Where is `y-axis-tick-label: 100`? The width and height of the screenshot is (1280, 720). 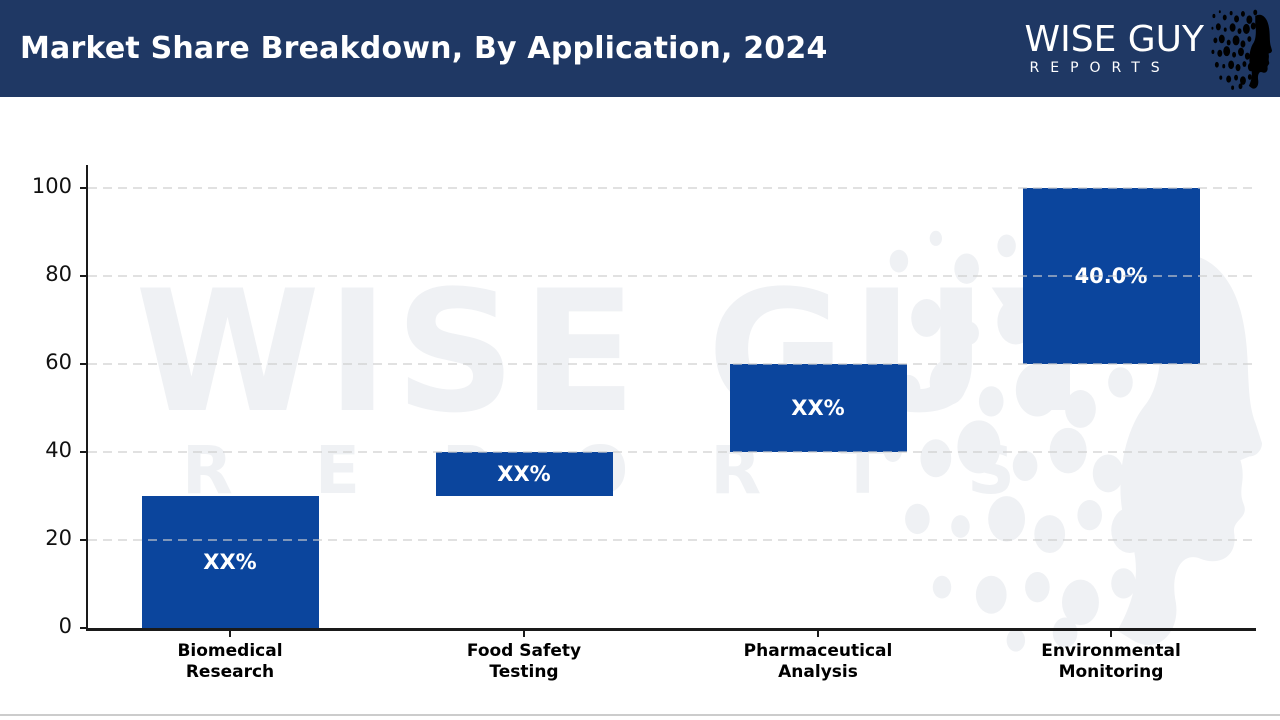
y-axis-tick-label: 100 is located at coordinates (51, 186).